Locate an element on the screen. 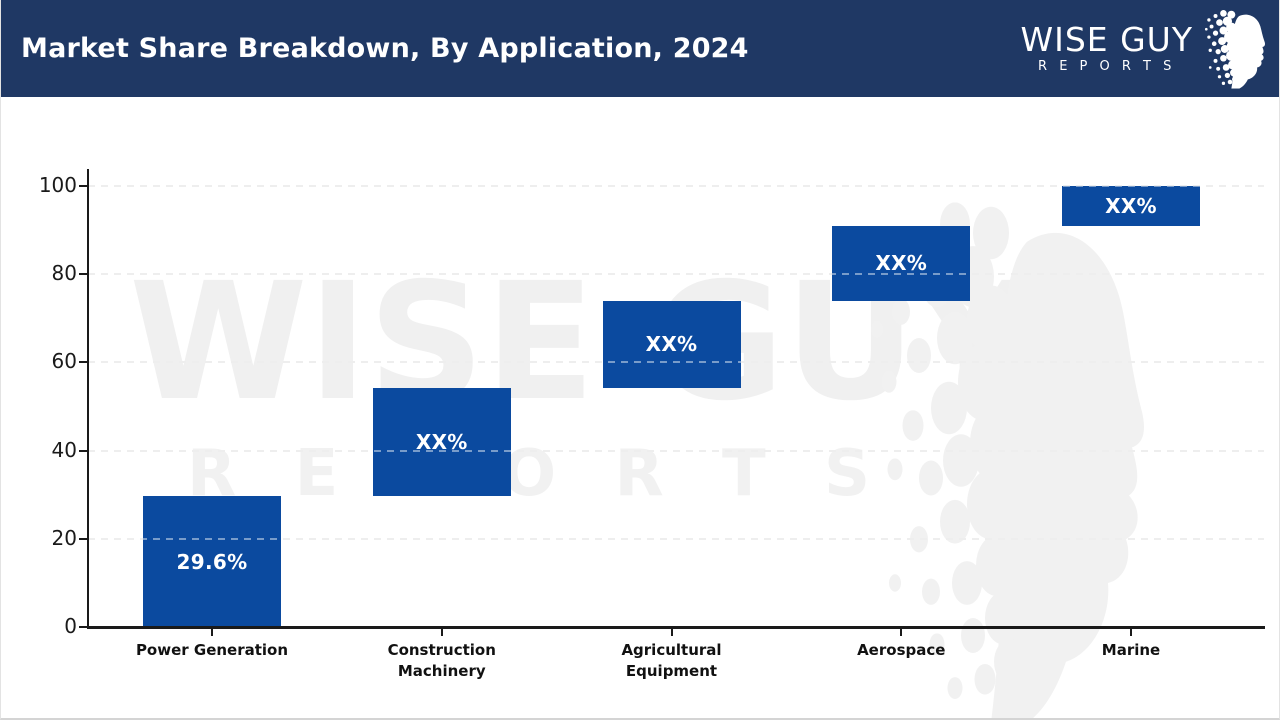  y-tick-label-80: 80 is located at coordinates (64, 273).